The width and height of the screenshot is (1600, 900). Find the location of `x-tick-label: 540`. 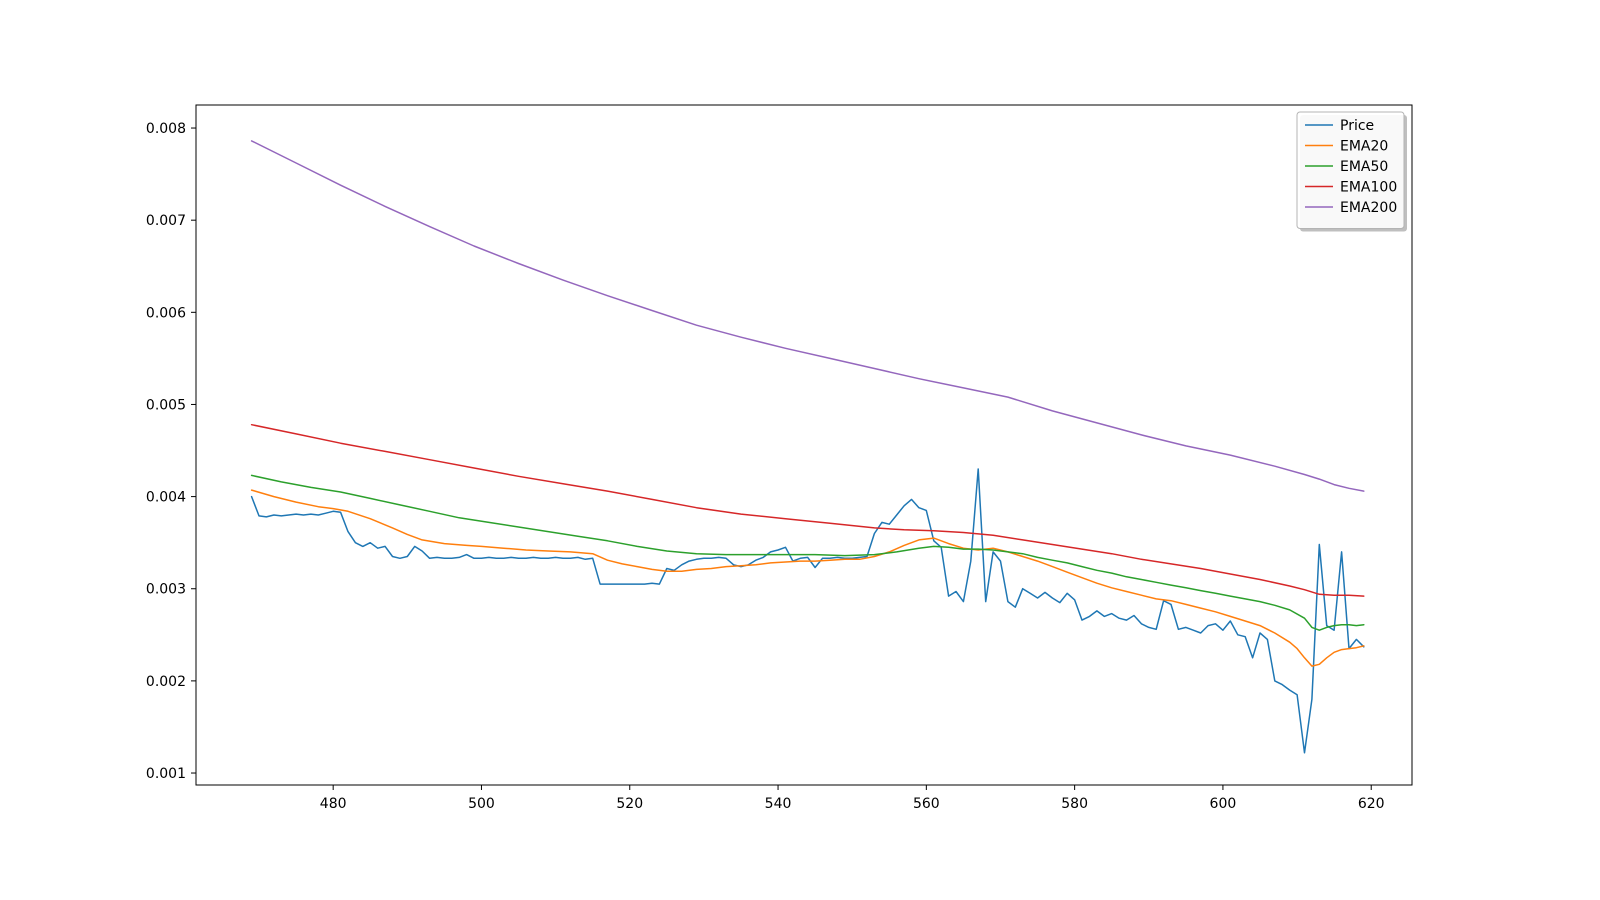

x-tick-label: 540 is located at coordinates (778, 804).